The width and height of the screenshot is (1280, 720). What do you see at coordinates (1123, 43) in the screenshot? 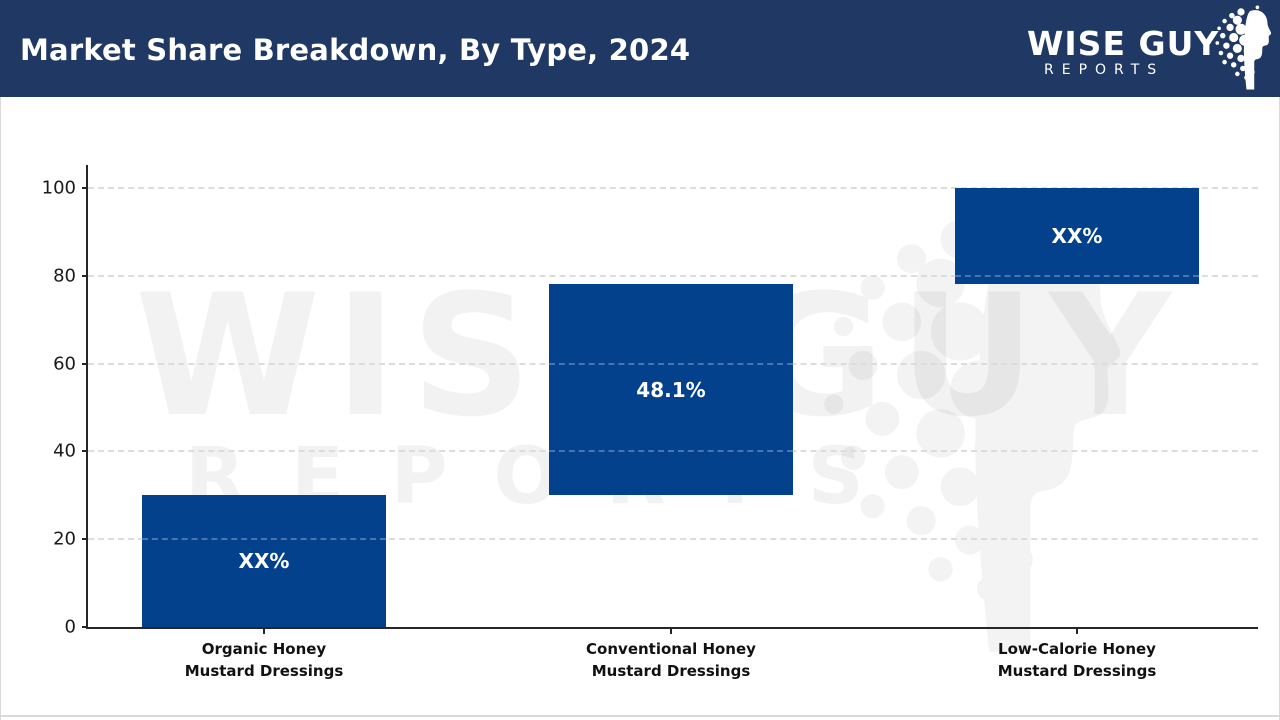
I see `logo-wordmark: WISE GUY` at bounding box center [1123, 43].